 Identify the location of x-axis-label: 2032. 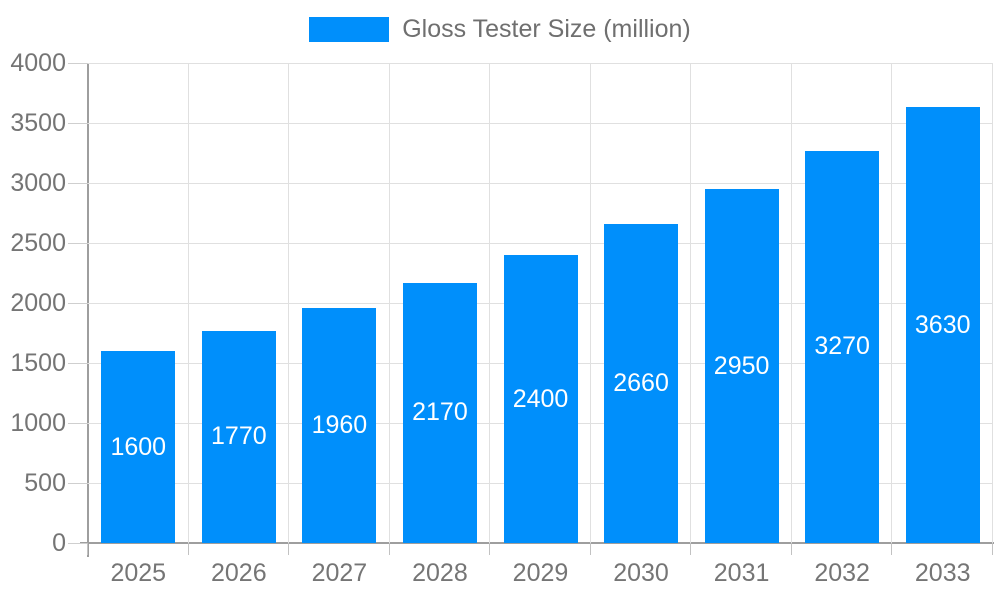
(842, 573).